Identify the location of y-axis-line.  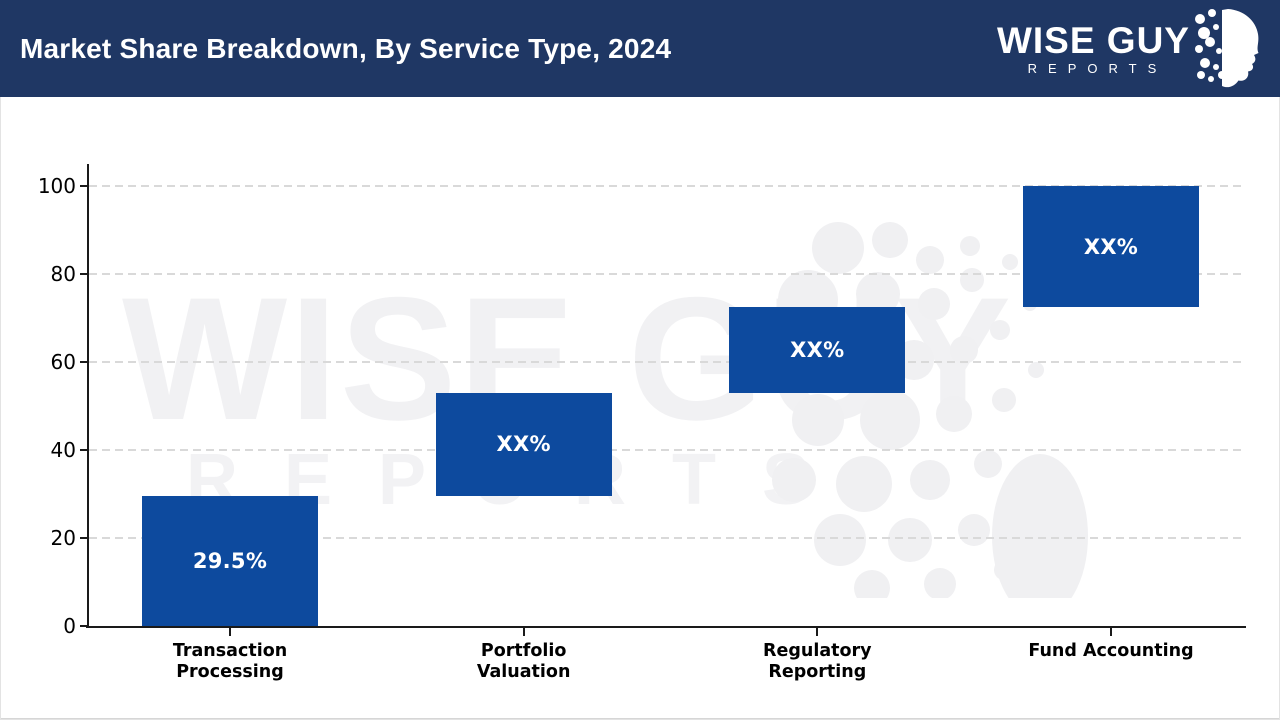
(88, 396).